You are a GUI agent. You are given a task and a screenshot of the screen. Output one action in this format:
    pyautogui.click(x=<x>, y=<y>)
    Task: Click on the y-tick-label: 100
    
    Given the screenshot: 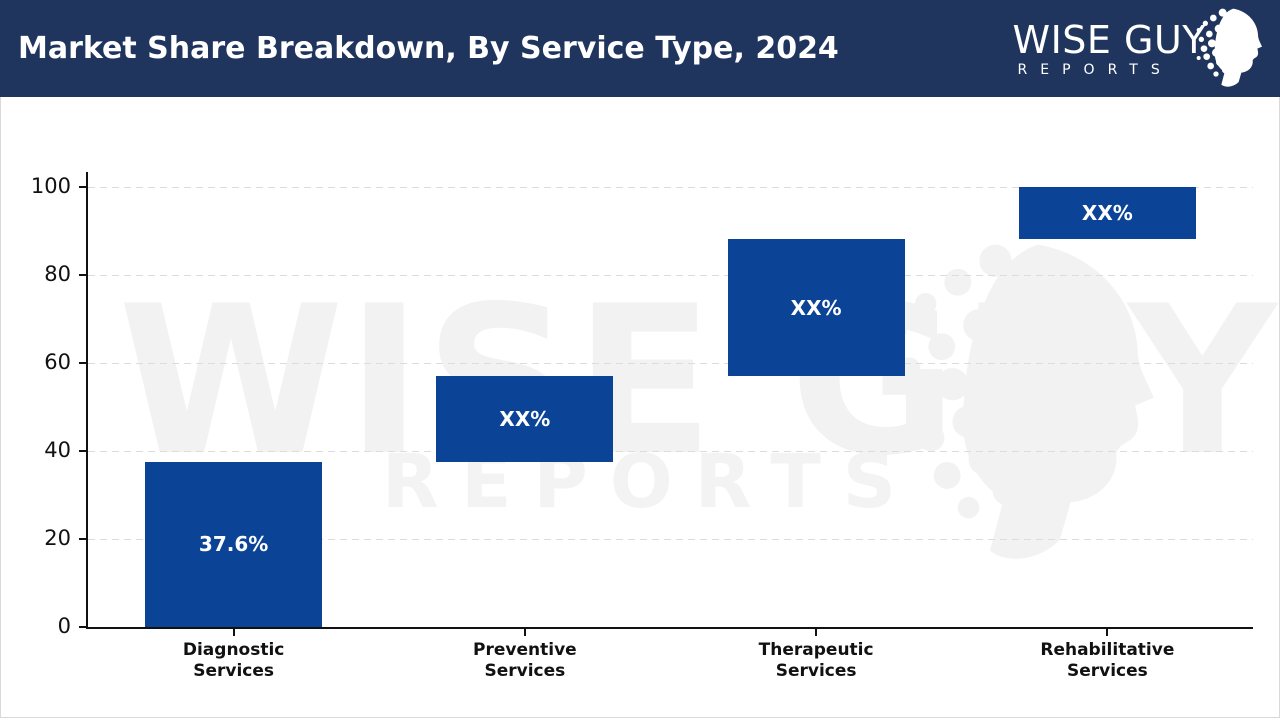 What is the action you would take?
    pyautogui.click(x=50, y=186)
    